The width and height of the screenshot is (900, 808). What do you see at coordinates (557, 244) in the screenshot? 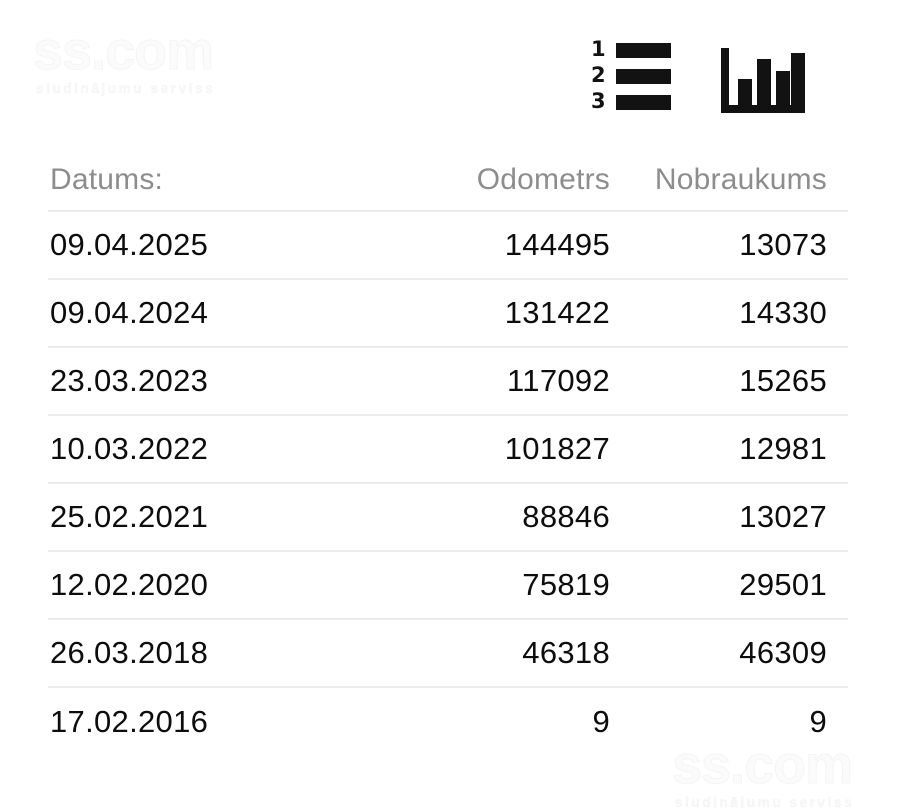
I see `cell-odometer: 144495` at bounding box center [557, 244].